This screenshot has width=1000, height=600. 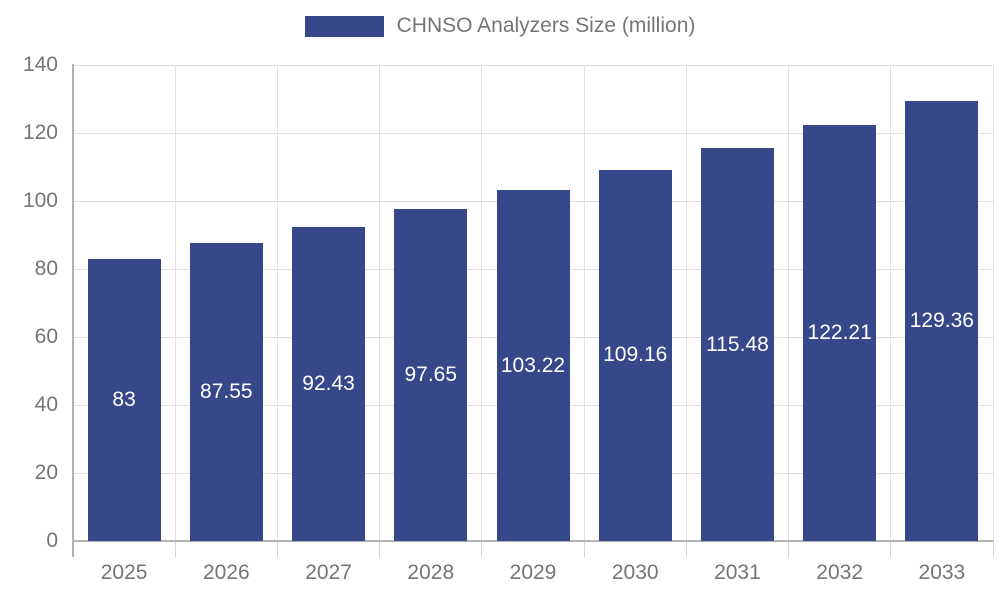 I want to click on y-axis-line, so click(x=73, y=310).